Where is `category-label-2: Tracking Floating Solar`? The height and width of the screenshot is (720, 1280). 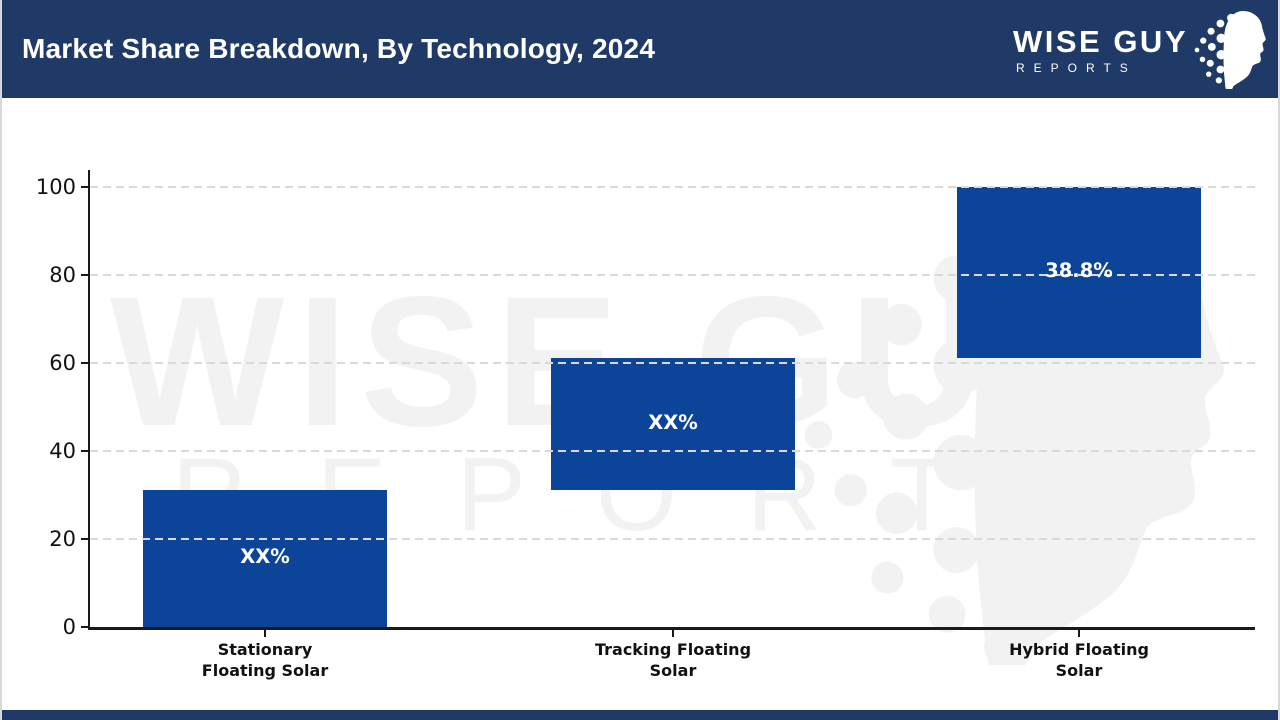 category-label-2: Tracking Floating Solar is located at coordinates (673, 660).